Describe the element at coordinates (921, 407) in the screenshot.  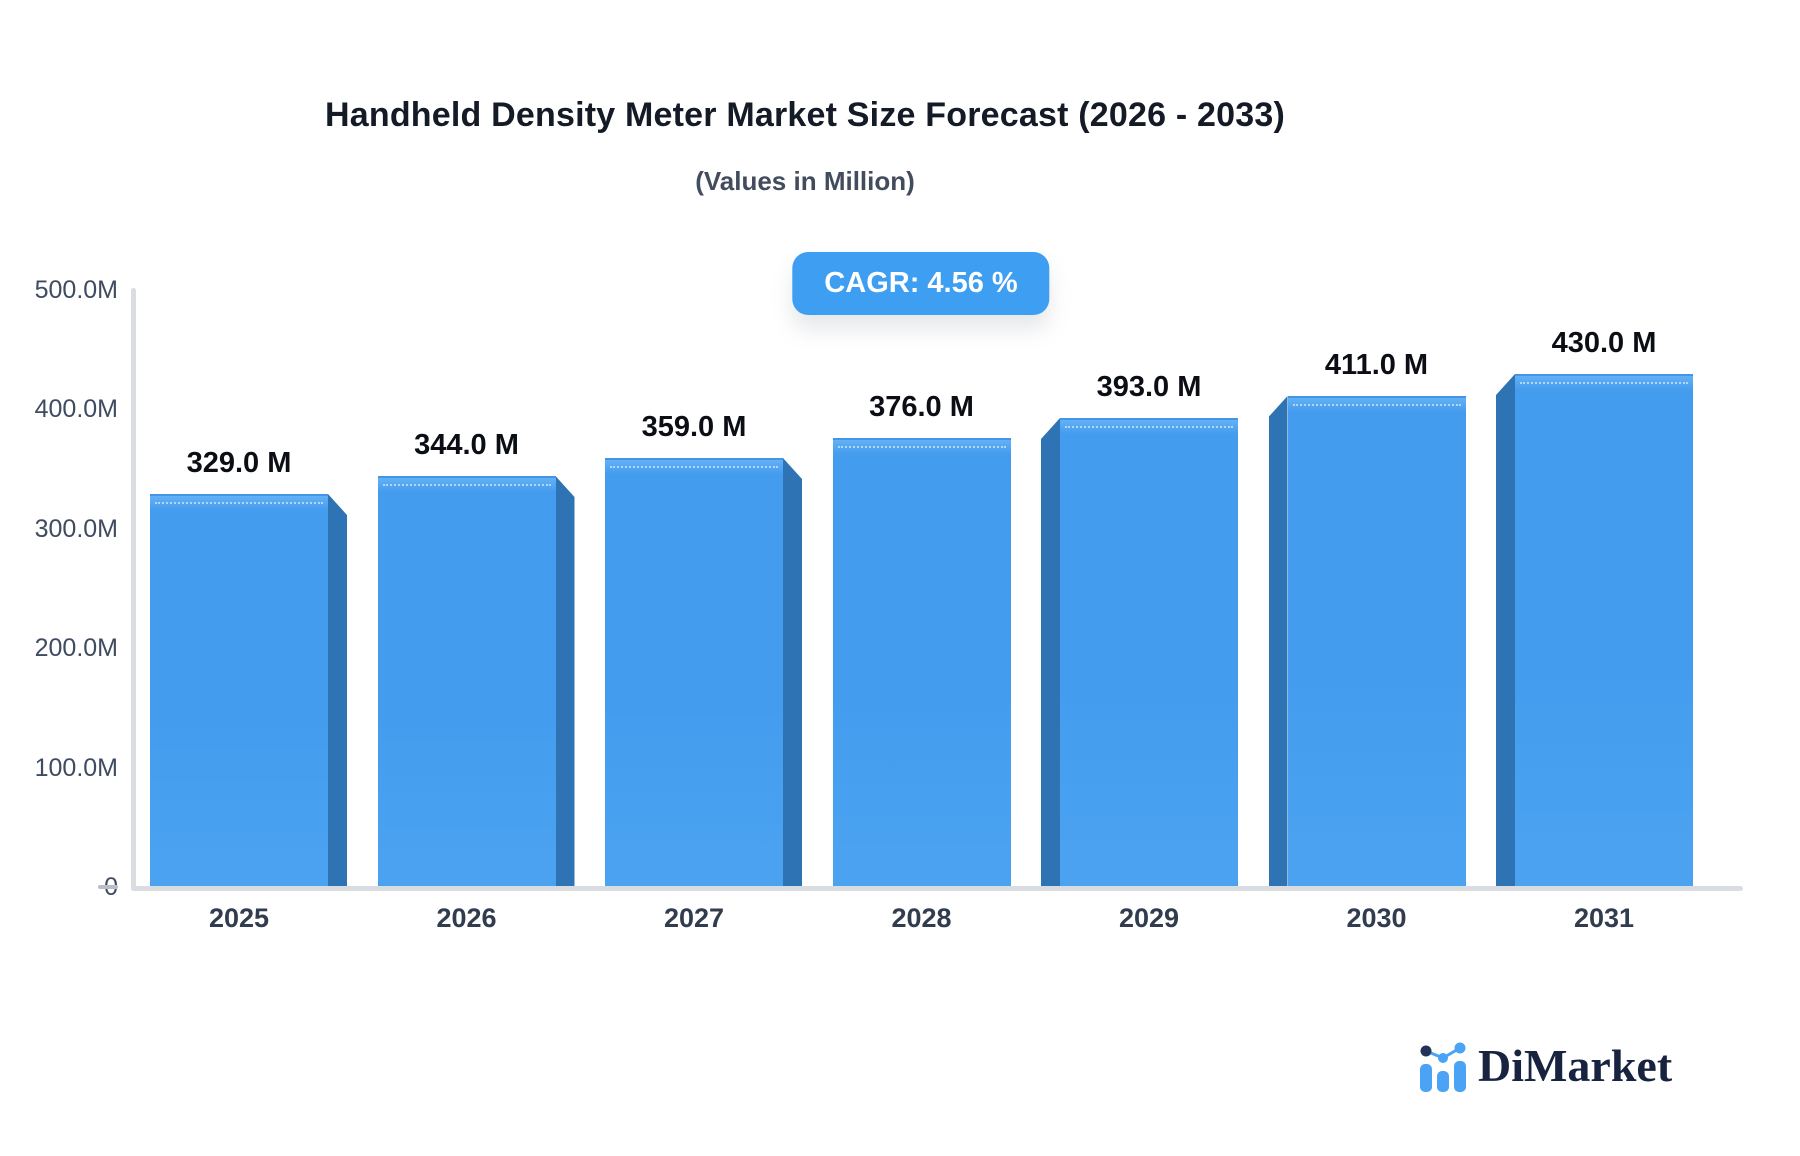
I see `bar-value-label: 376.0 M` at that location.